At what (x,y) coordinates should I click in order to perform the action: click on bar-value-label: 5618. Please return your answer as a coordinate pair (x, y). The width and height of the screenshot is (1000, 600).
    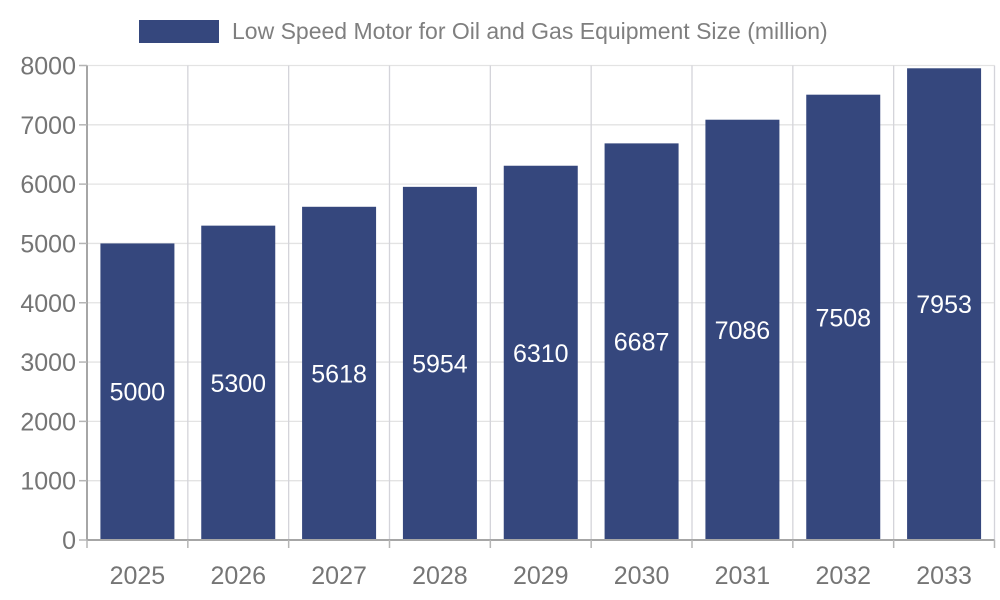
    Looking at the image, I should click on (339, 374).